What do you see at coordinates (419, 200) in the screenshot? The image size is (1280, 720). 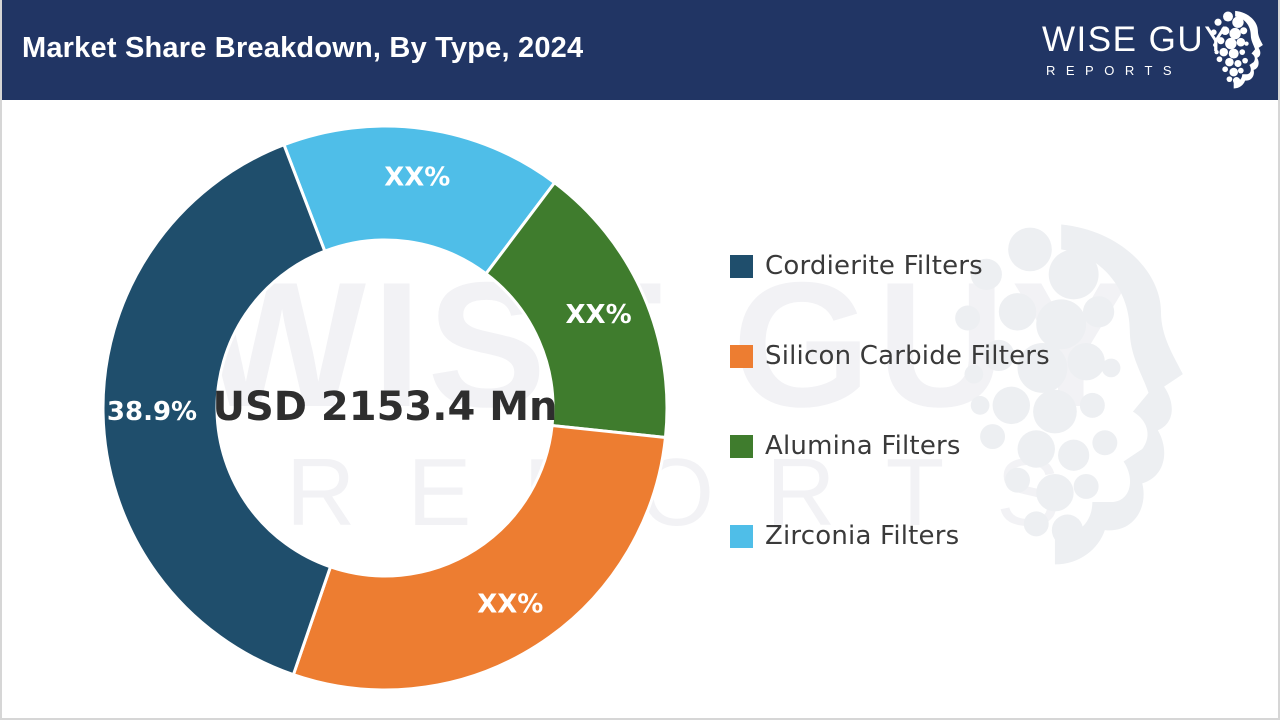 I see `donut-segment-zirconia-filters` at bounding box center [419, 200].